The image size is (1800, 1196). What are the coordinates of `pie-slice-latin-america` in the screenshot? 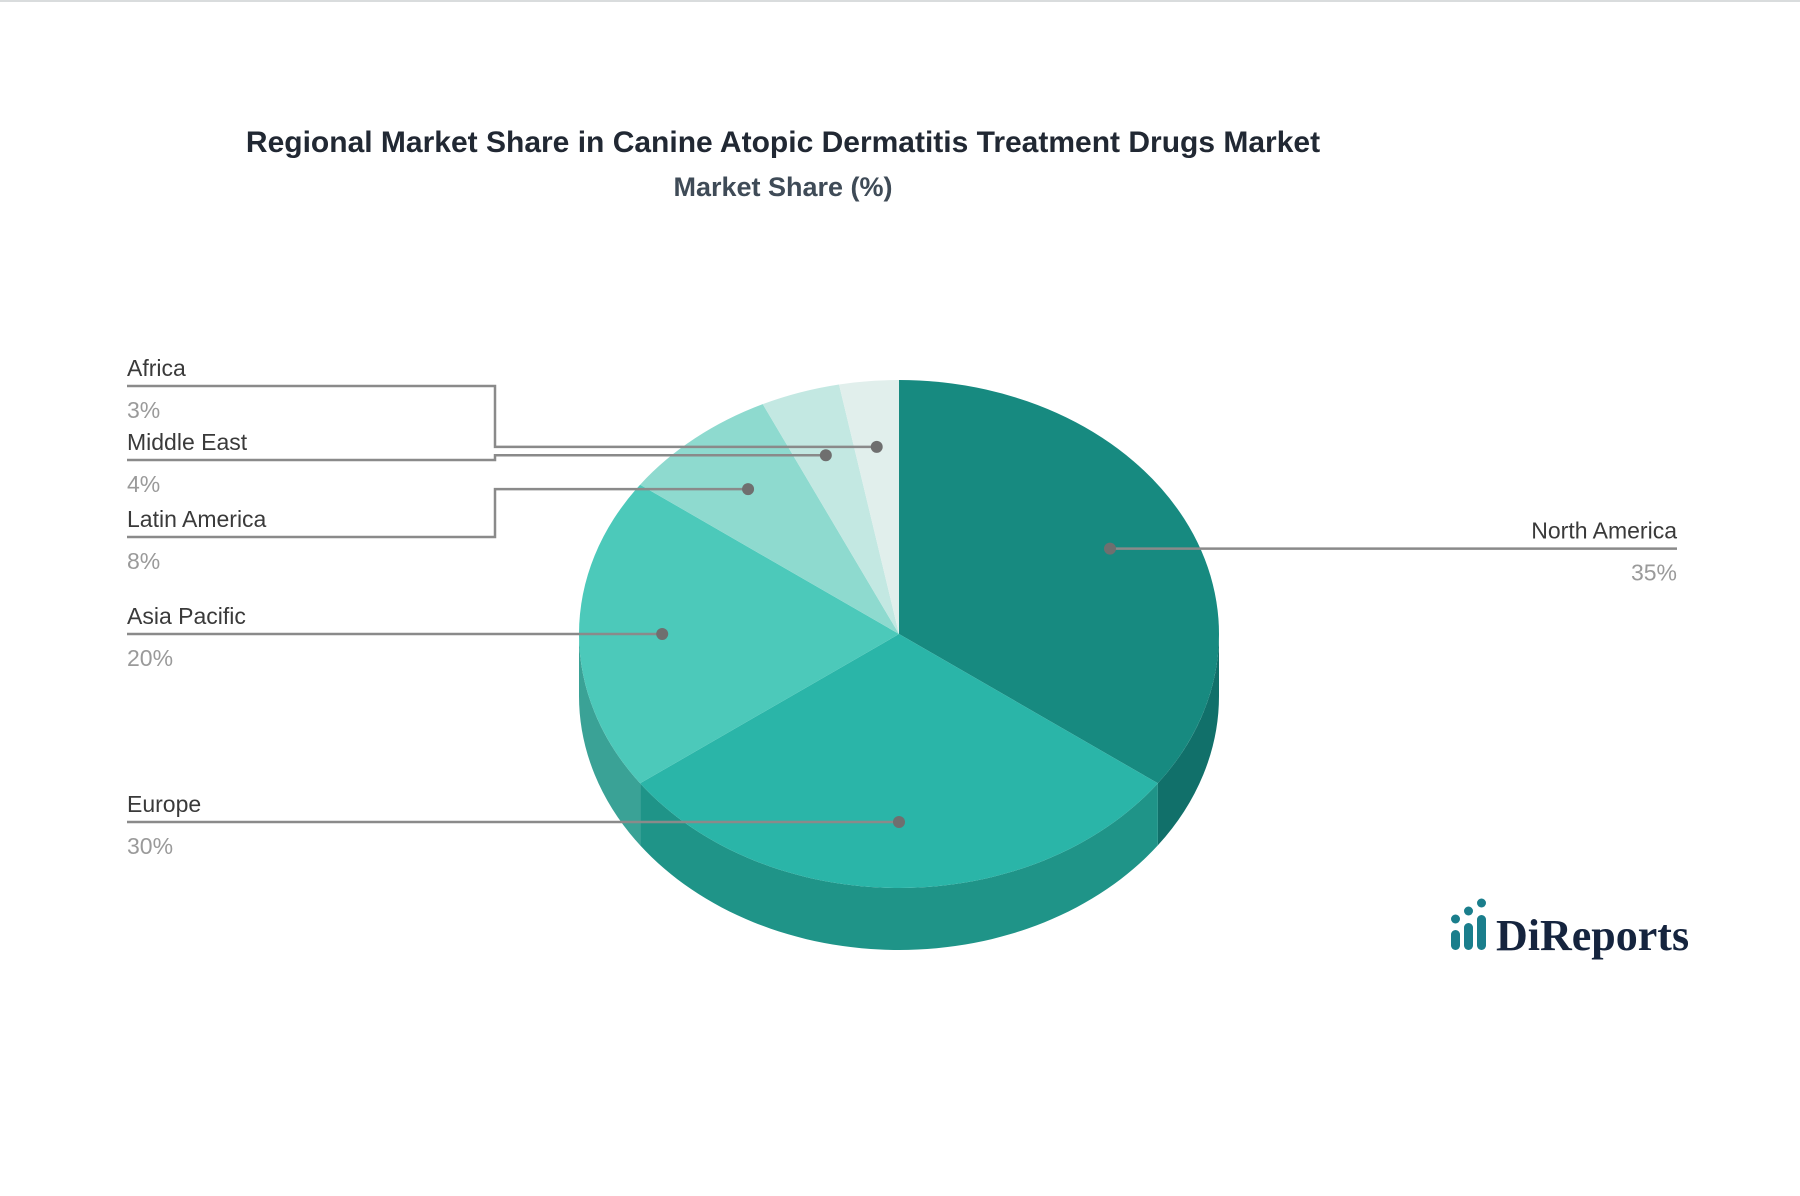 It's located at (769, 519).